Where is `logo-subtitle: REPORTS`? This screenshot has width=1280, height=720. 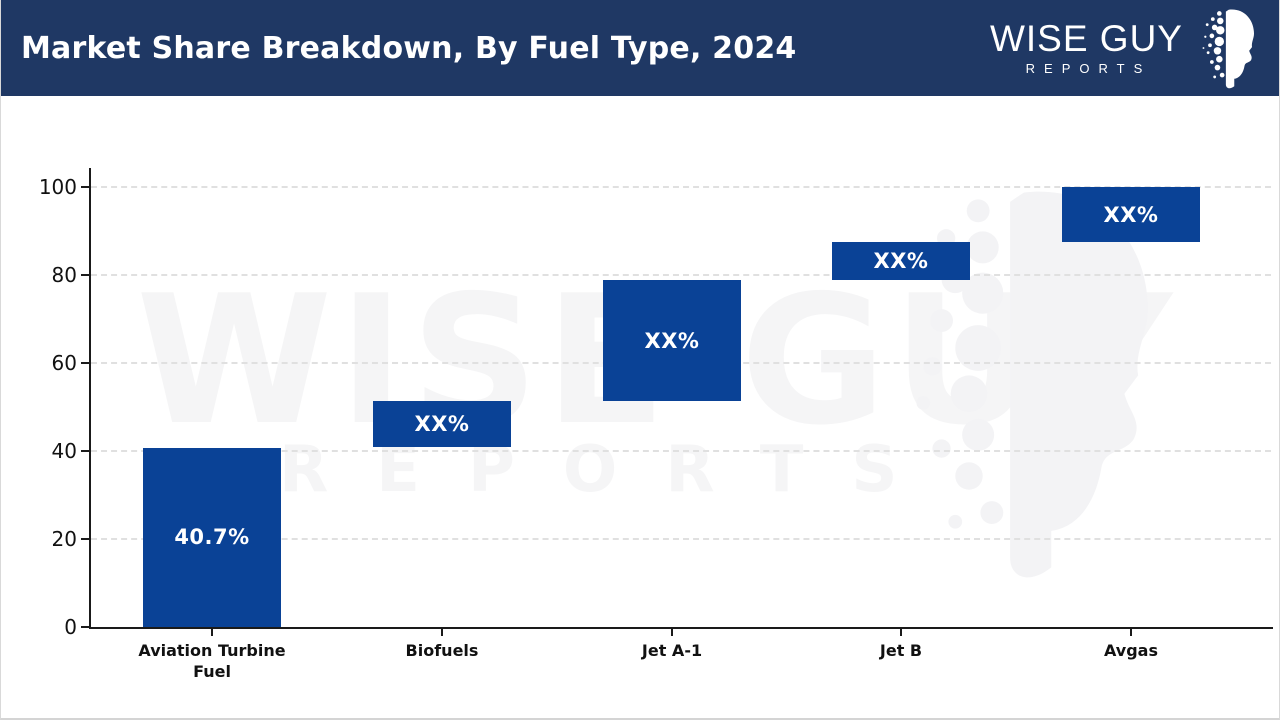 logo-subtitle: REPORTS is located at coordinates (1088, 68).